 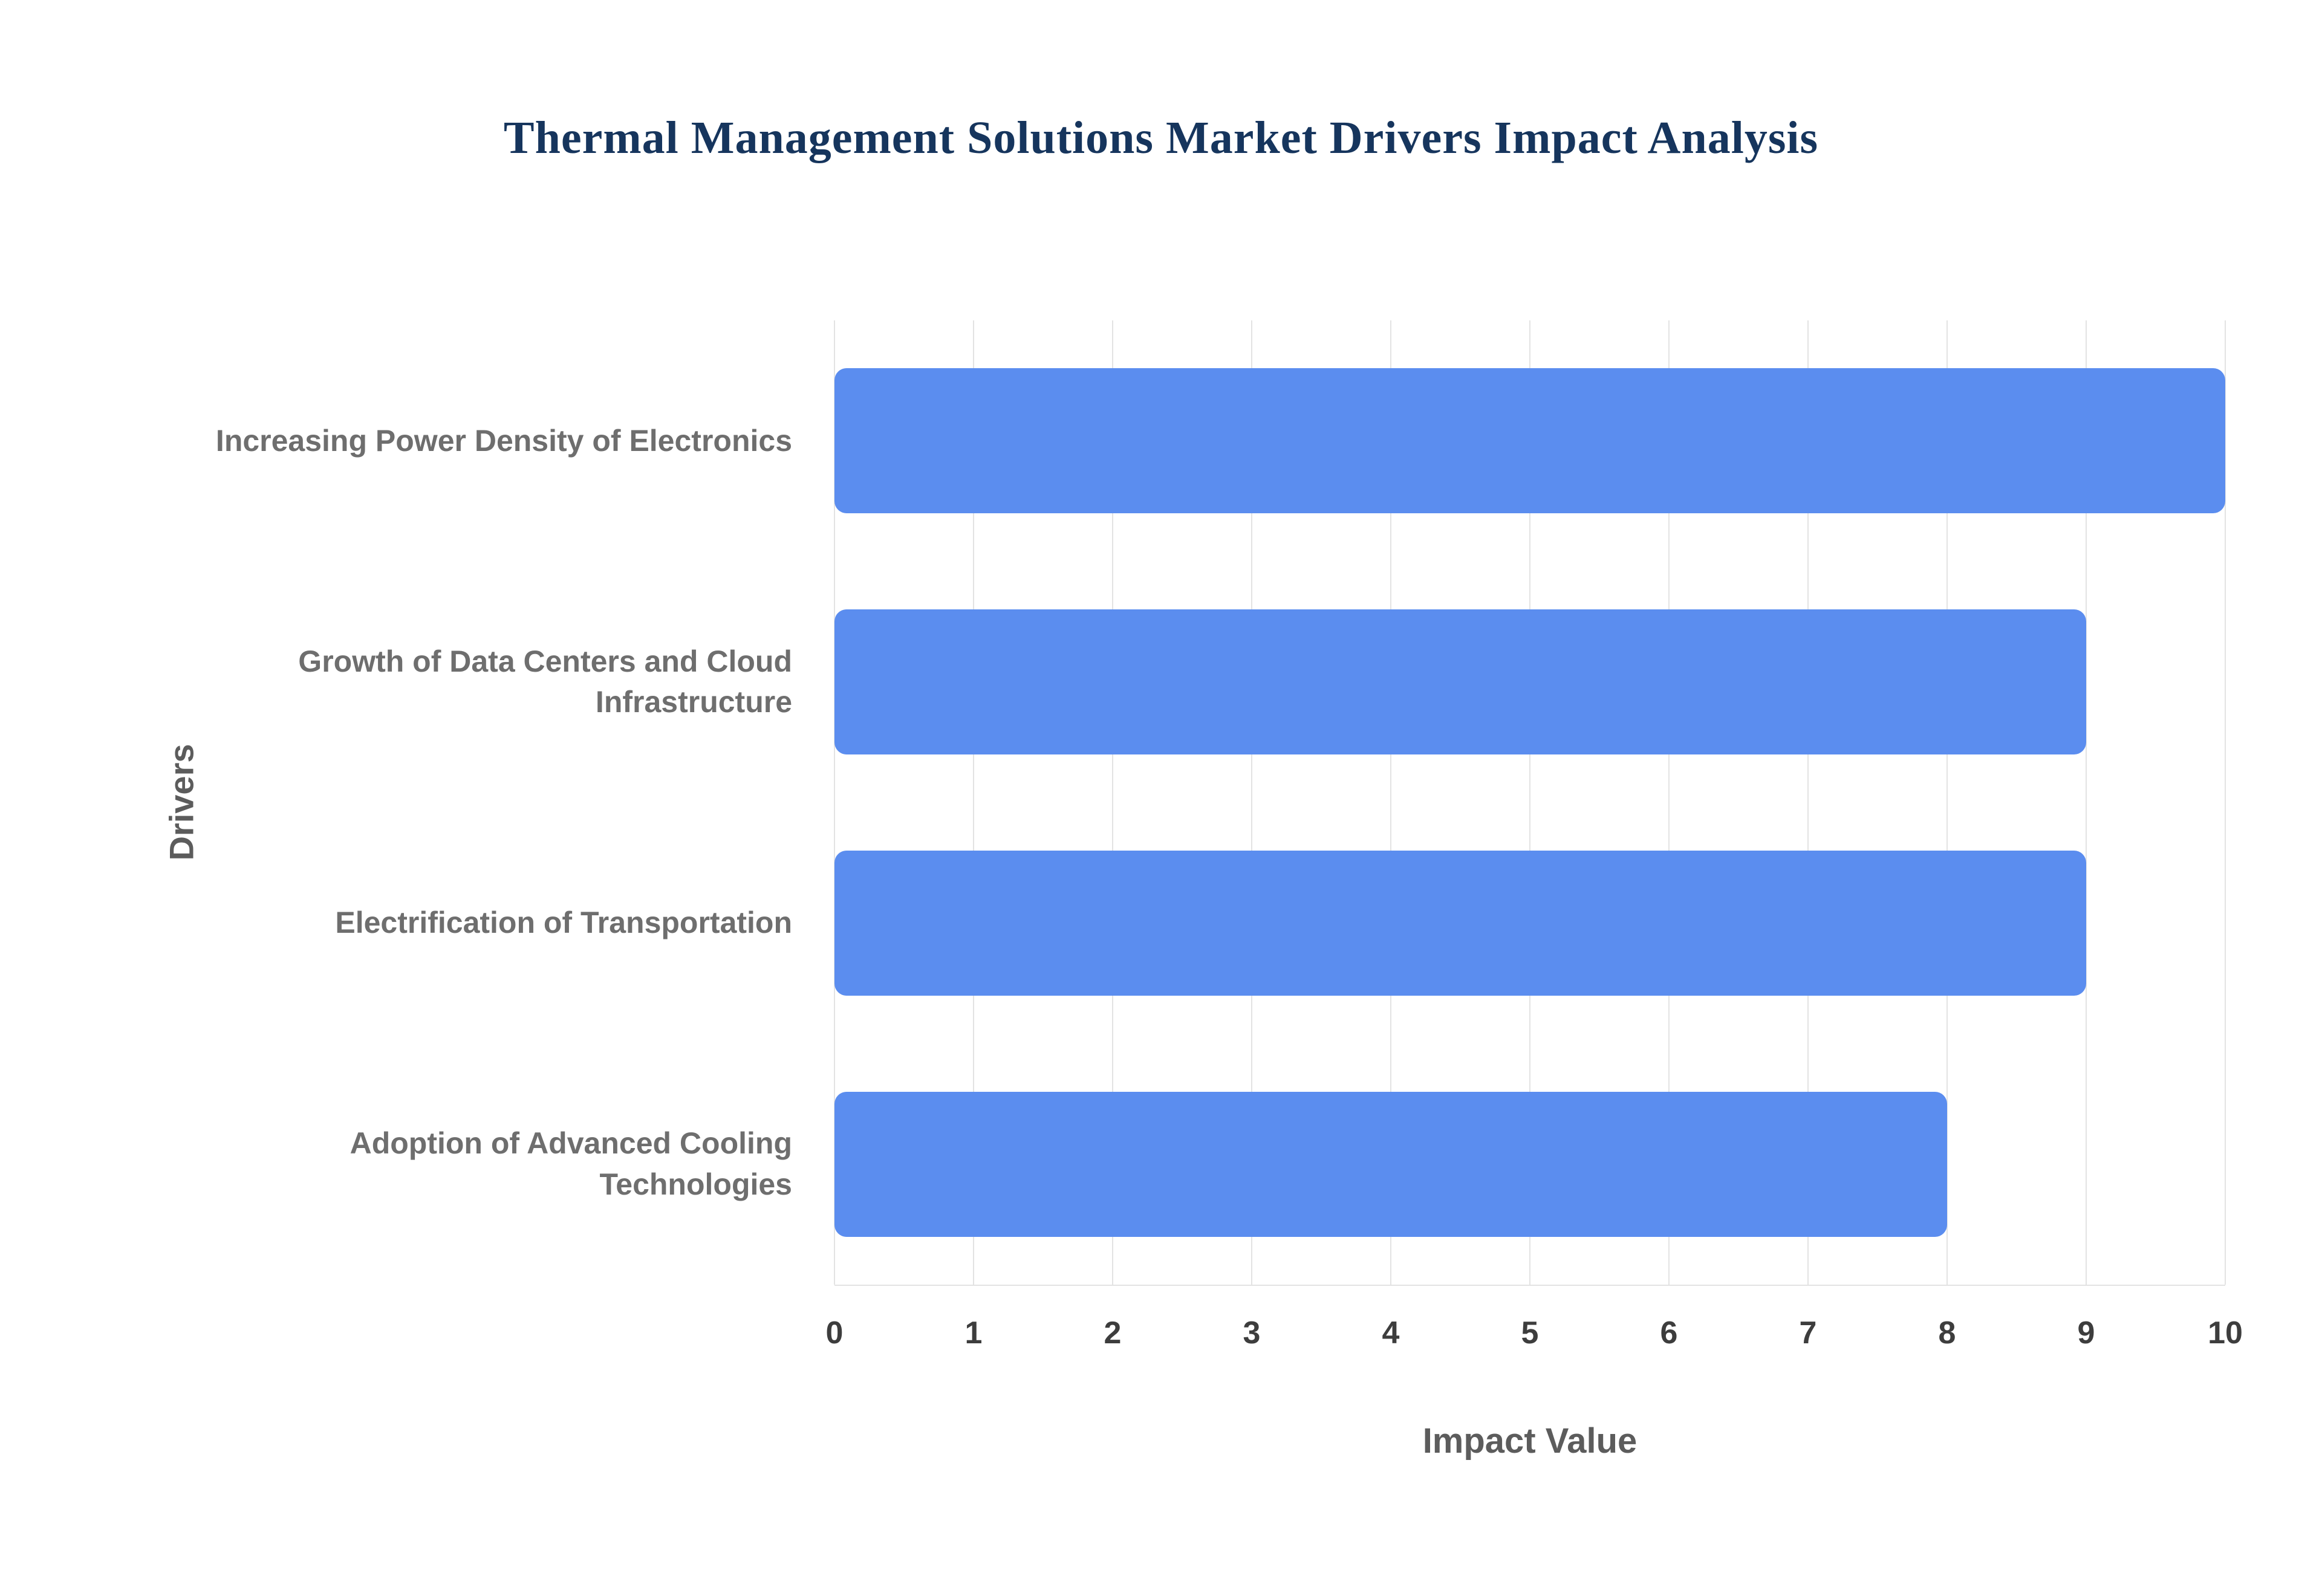 I want to click on x-tick-label: 1, so click(x=974, y=1333).